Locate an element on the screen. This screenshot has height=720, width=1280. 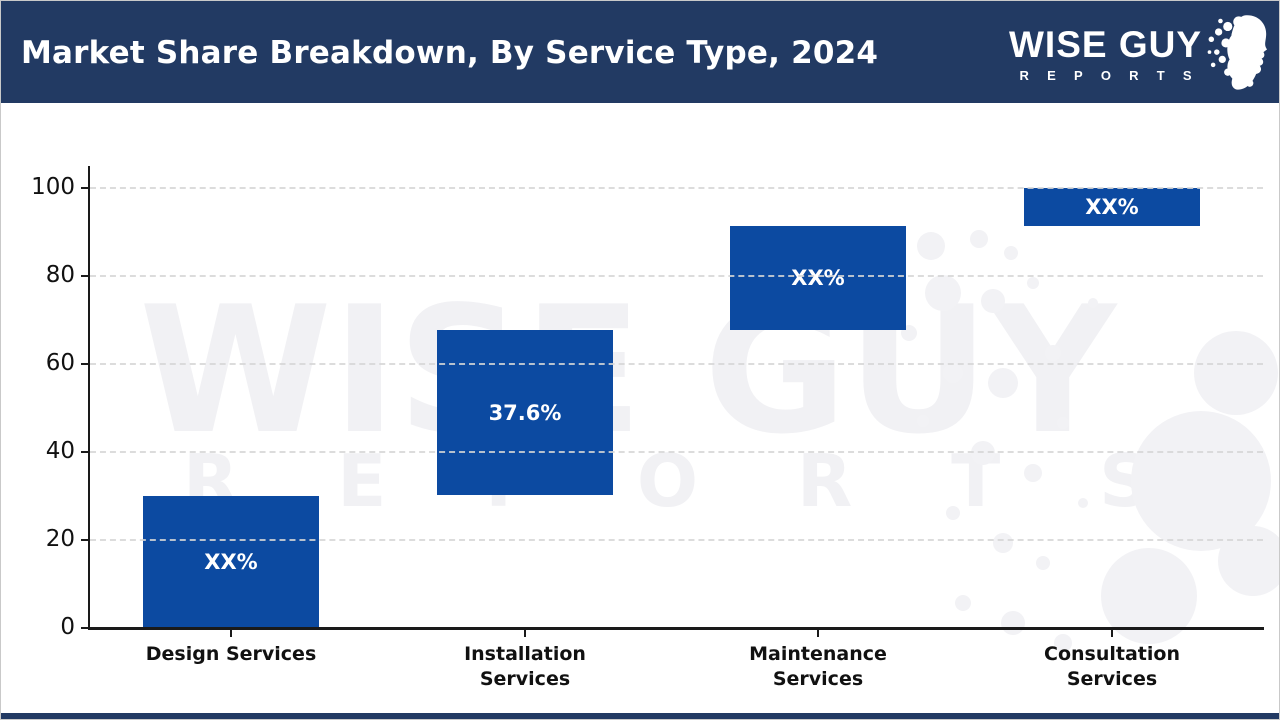
y-tick-label: 0 is located at coordinates (67, 627).